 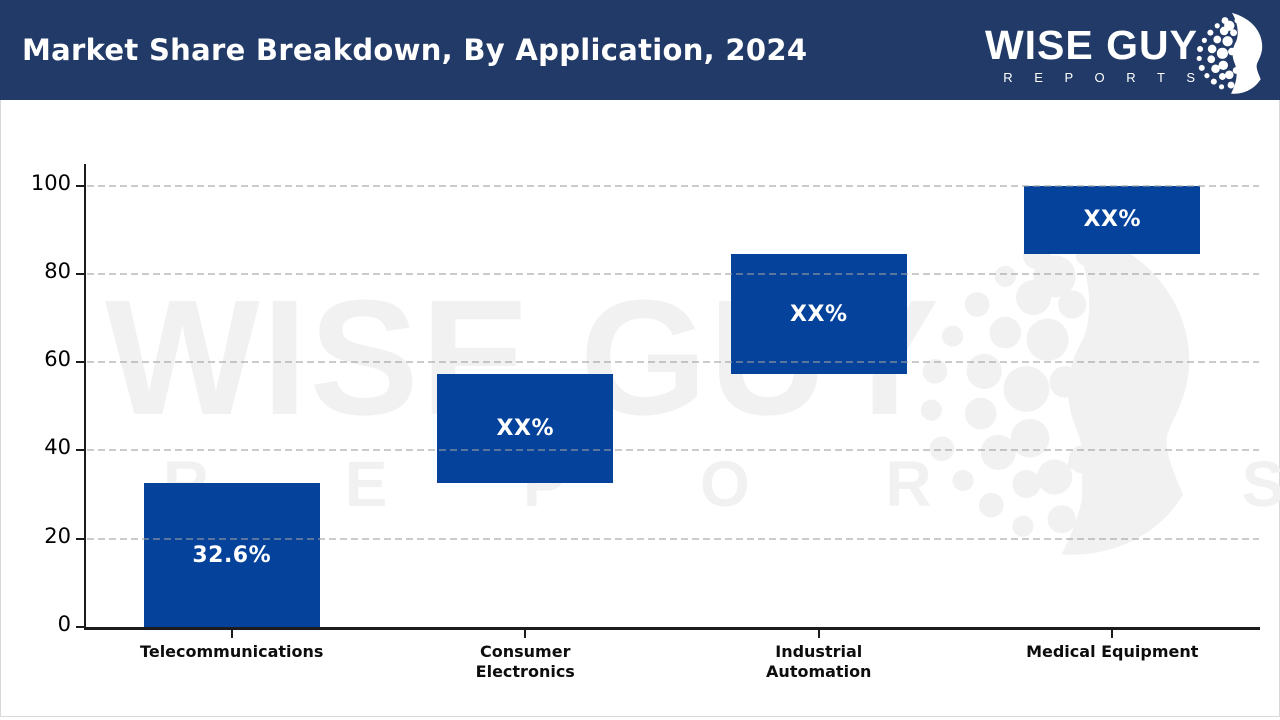 I want to click on wiseguy-logo-text: WISE GUY R E P O R T S, so click(x=1091, y=54).